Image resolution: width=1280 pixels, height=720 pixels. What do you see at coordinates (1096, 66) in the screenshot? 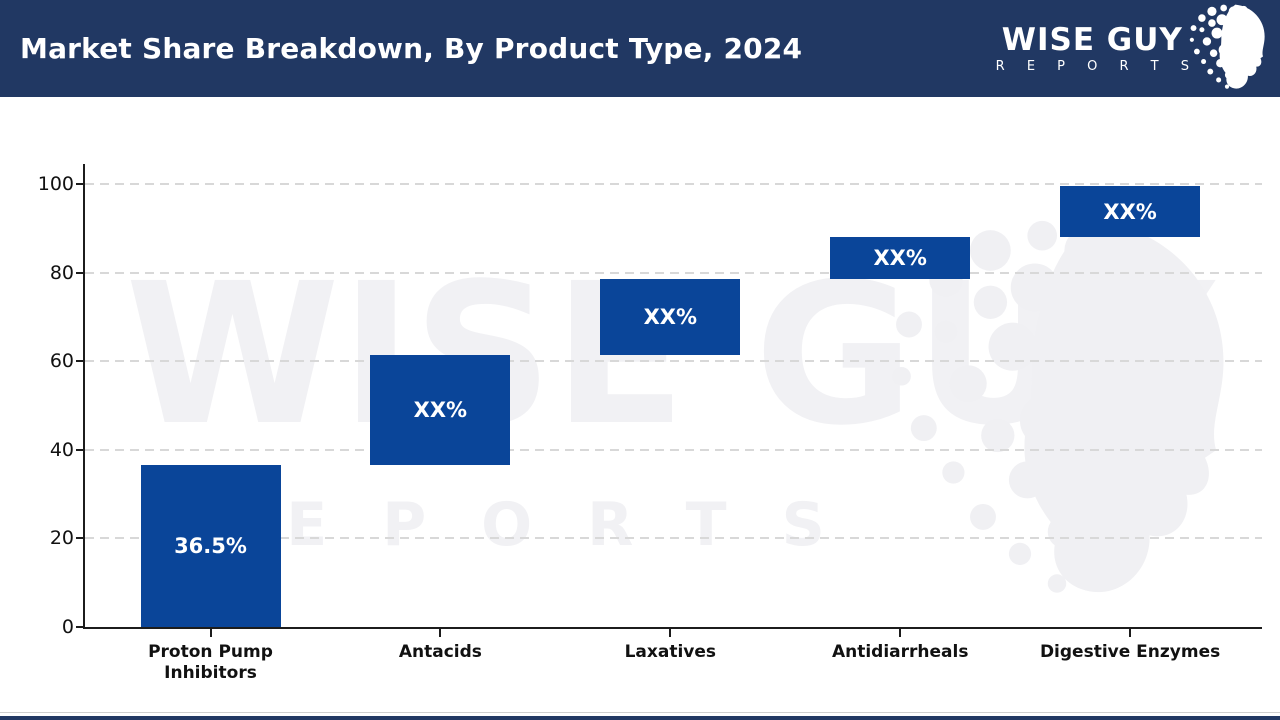
I see `brand-subtitle: R E P O R T S` at bounding box center [1096, 66].